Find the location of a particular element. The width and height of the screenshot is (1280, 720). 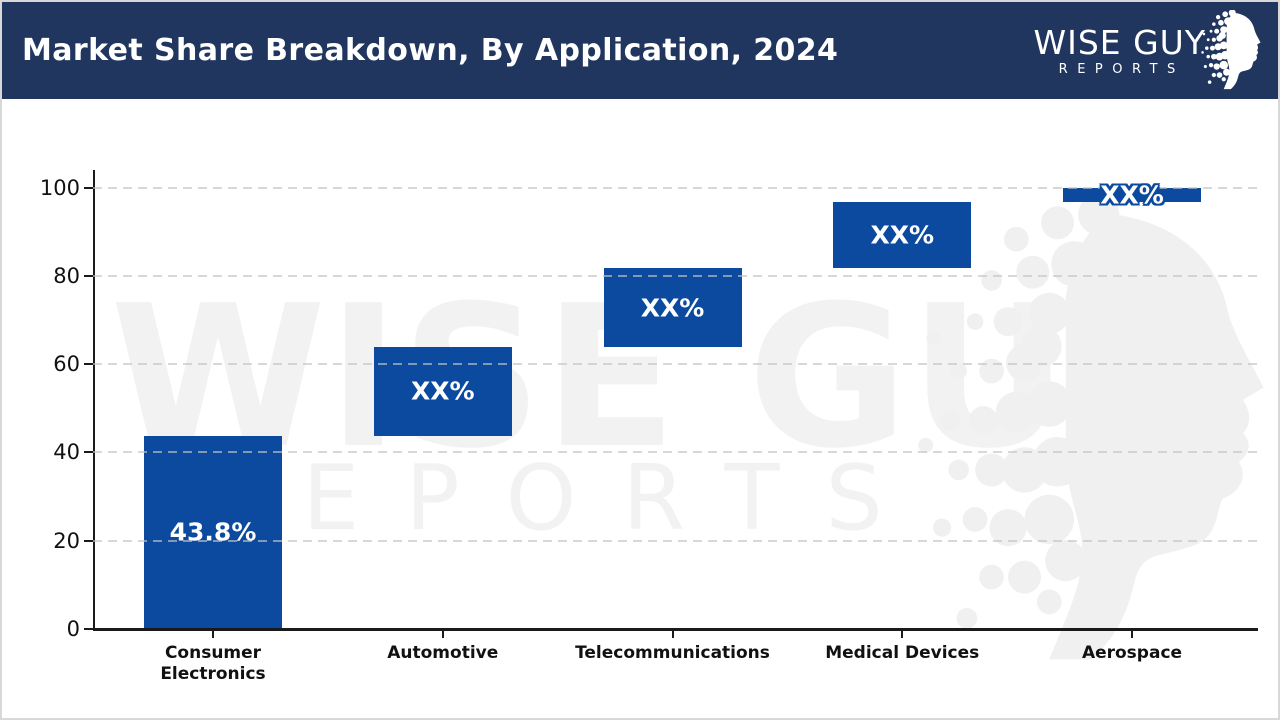

watermark-reports: REPORTS is located at coordinates (561, 498).